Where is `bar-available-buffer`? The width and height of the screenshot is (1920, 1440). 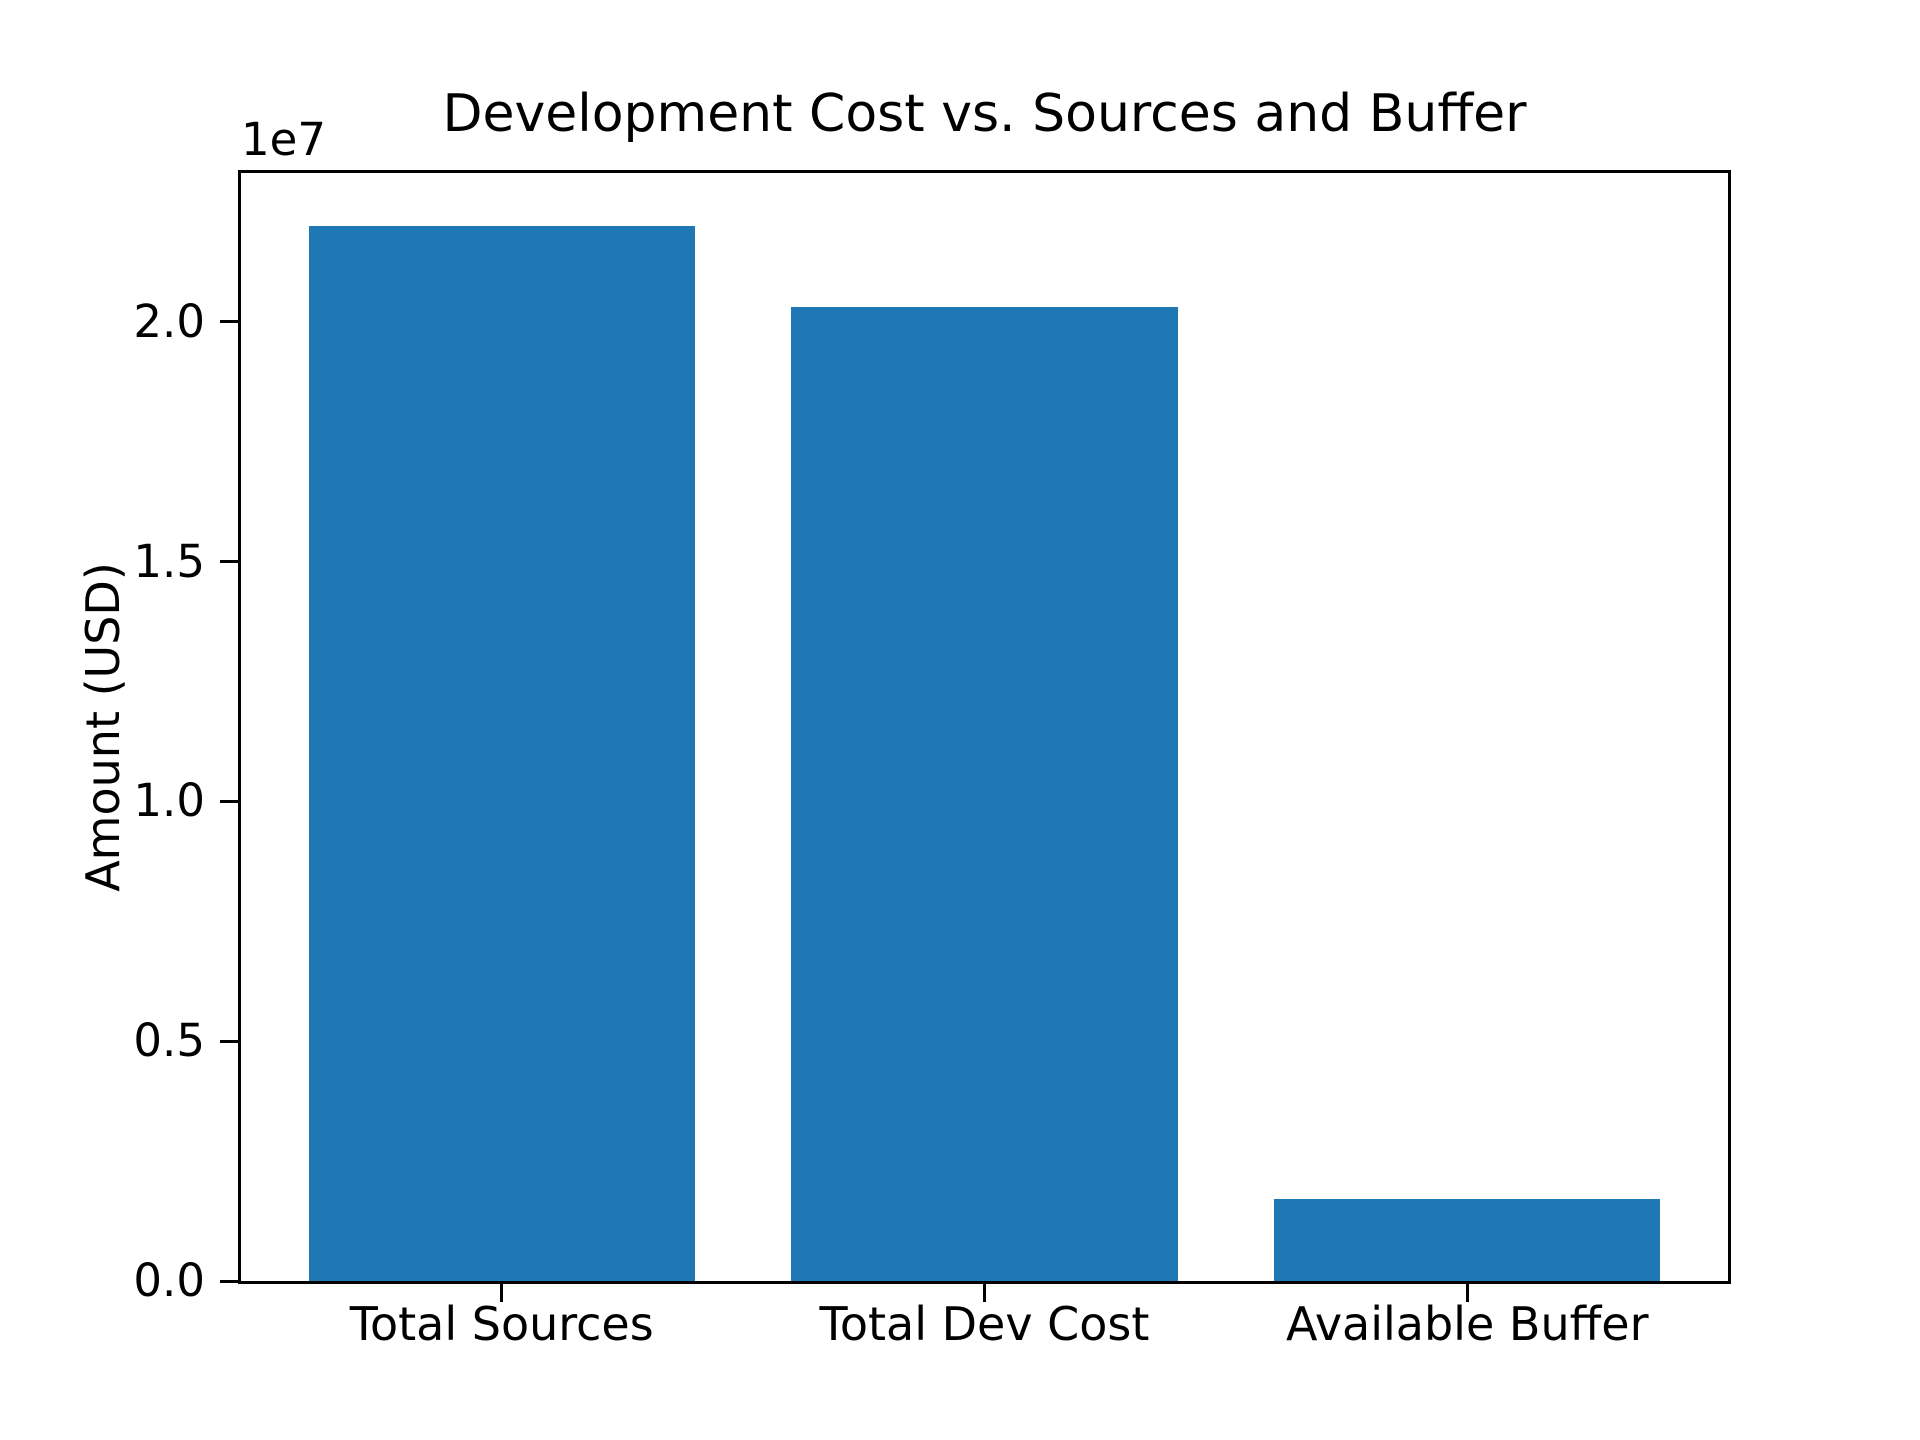
bar-available-buffer is located at coordinates (1467, 1240).